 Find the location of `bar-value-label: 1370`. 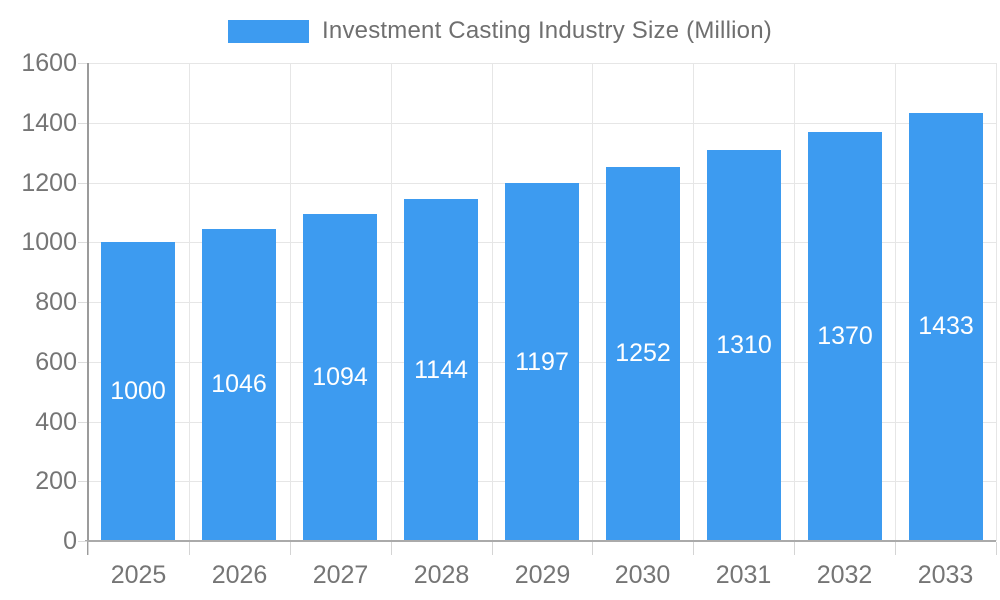

bar-value-label: 1370 is located at coordinates (845, 335).